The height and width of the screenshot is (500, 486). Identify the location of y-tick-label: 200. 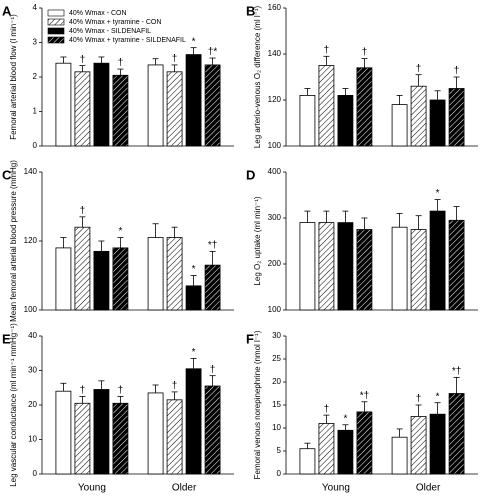
(275, 263).